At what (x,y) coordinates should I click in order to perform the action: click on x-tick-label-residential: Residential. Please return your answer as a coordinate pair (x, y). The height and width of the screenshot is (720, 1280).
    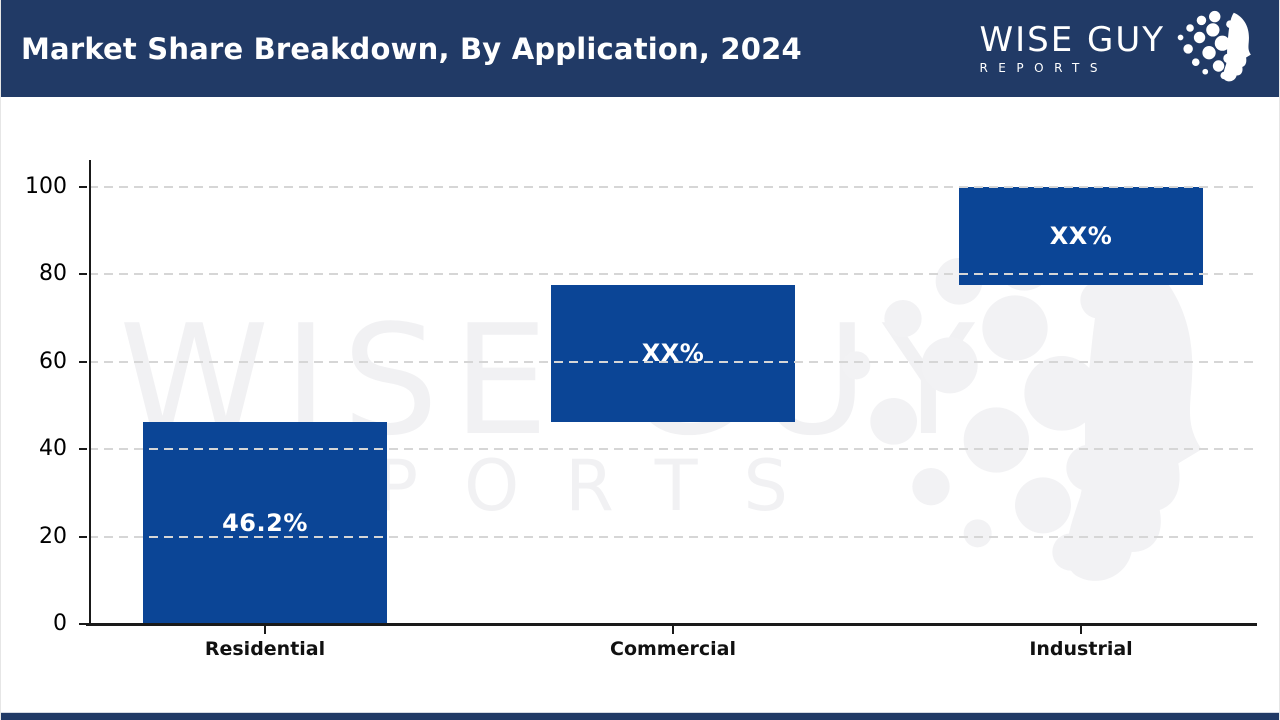
    Looking at the image, I should click on (265, 649).